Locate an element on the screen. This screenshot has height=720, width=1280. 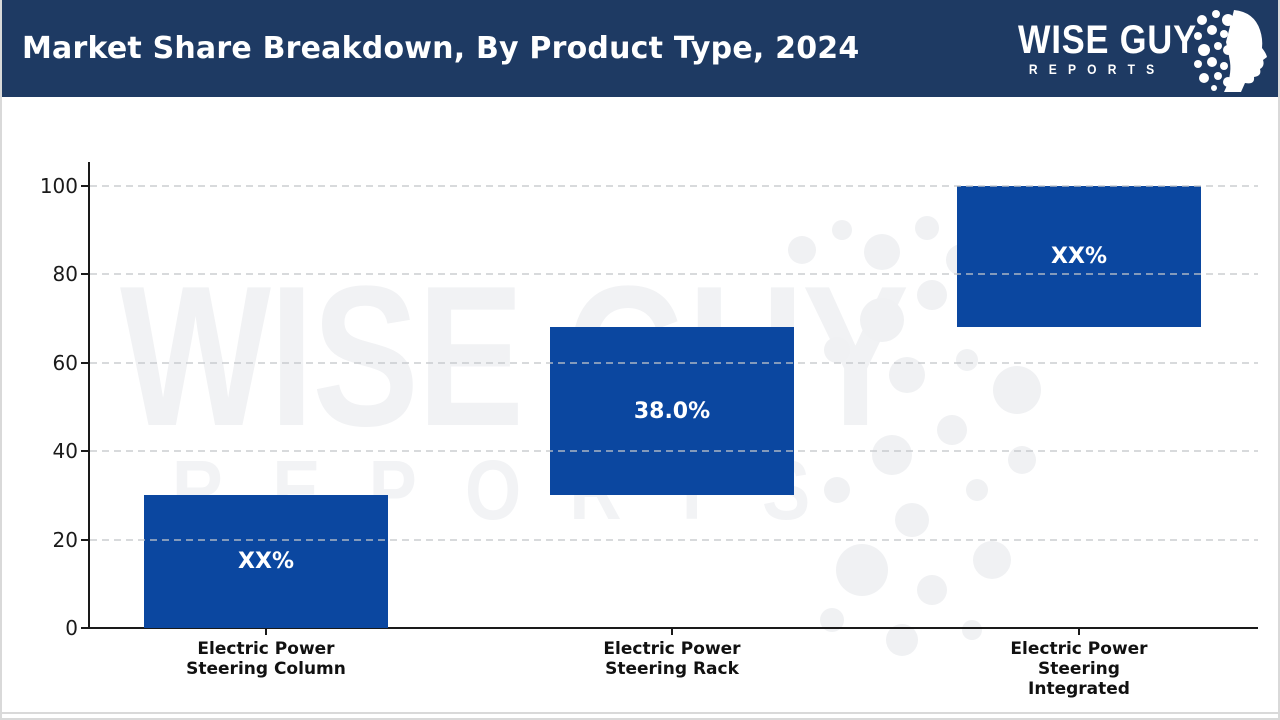
wise-guy-reports-logo: WISE GUY REPORTS is located at coordinates (1143, 49).